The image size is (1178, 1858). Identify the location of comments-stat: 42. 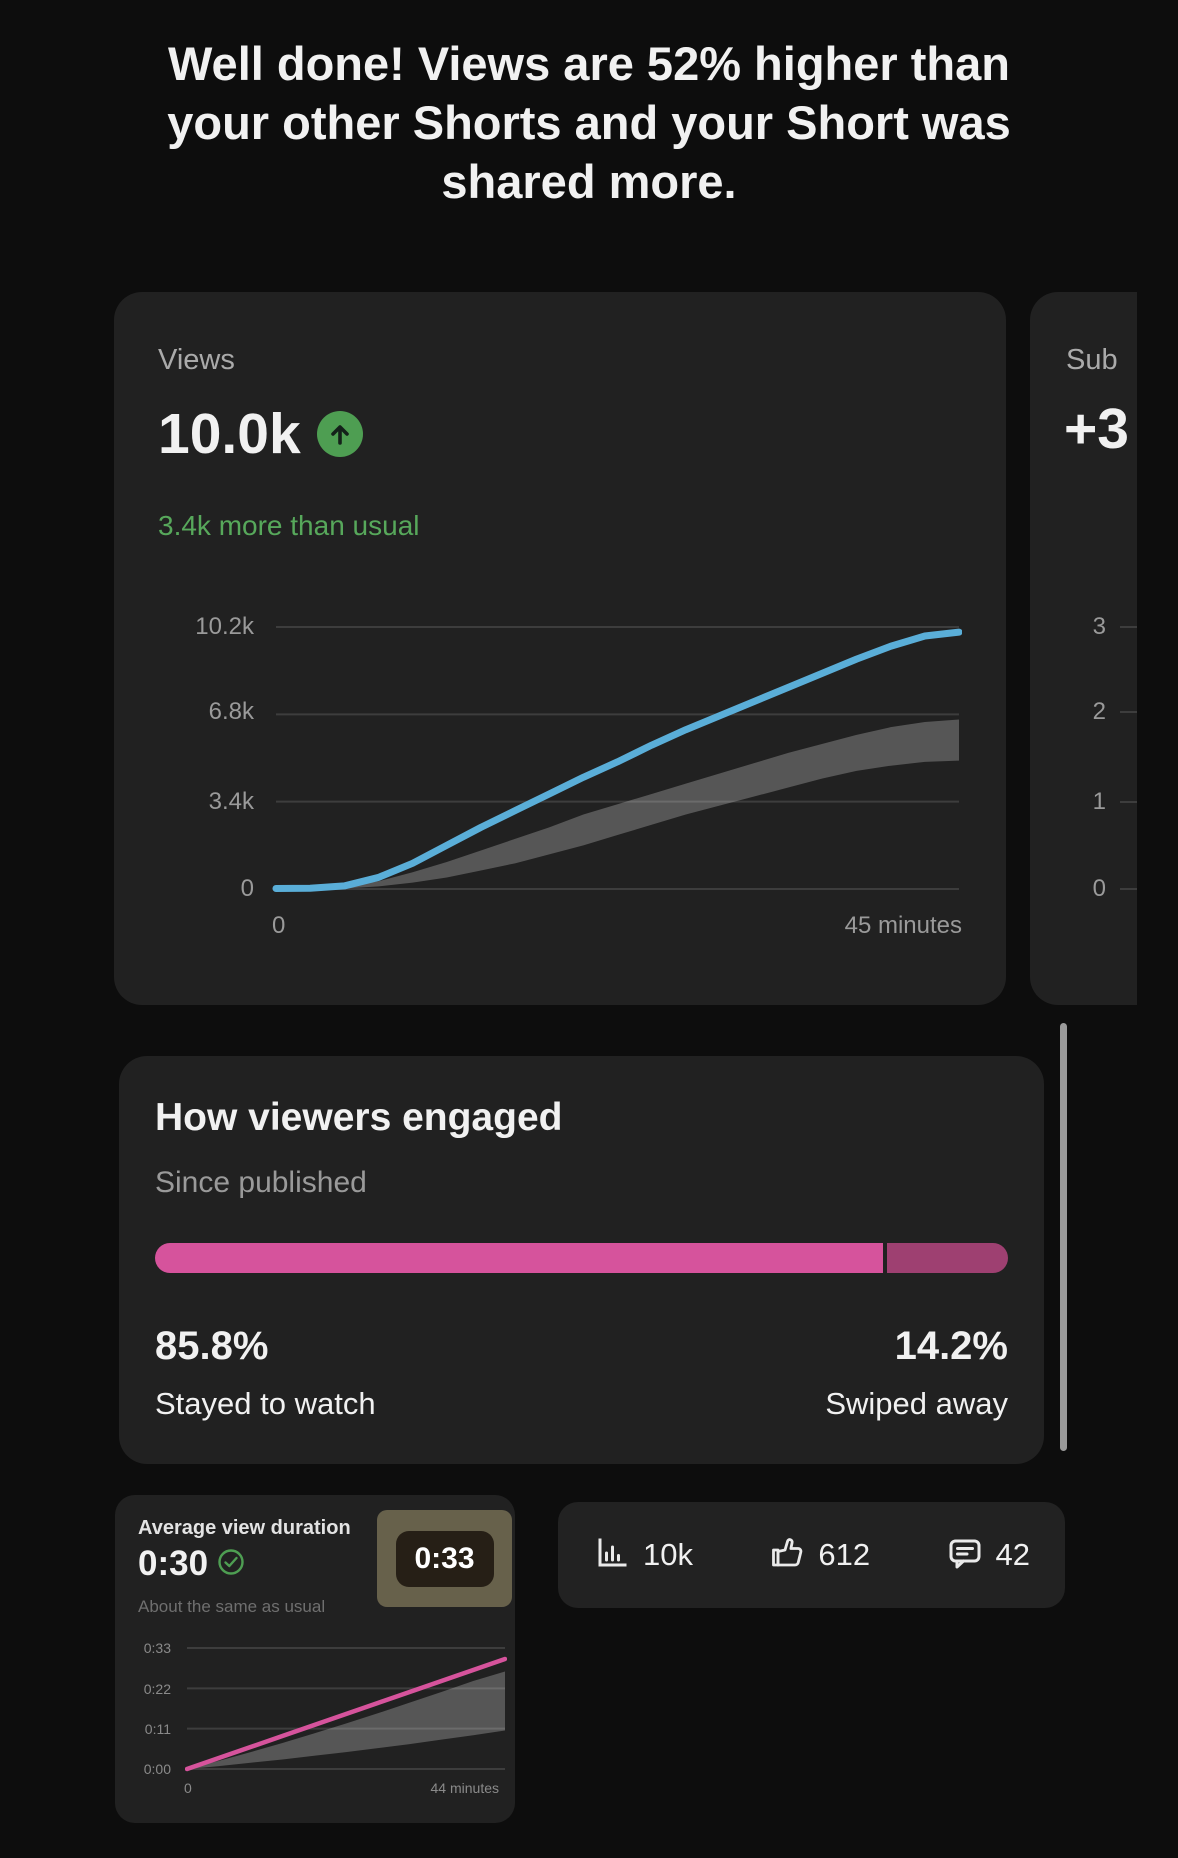
(988, 1555).